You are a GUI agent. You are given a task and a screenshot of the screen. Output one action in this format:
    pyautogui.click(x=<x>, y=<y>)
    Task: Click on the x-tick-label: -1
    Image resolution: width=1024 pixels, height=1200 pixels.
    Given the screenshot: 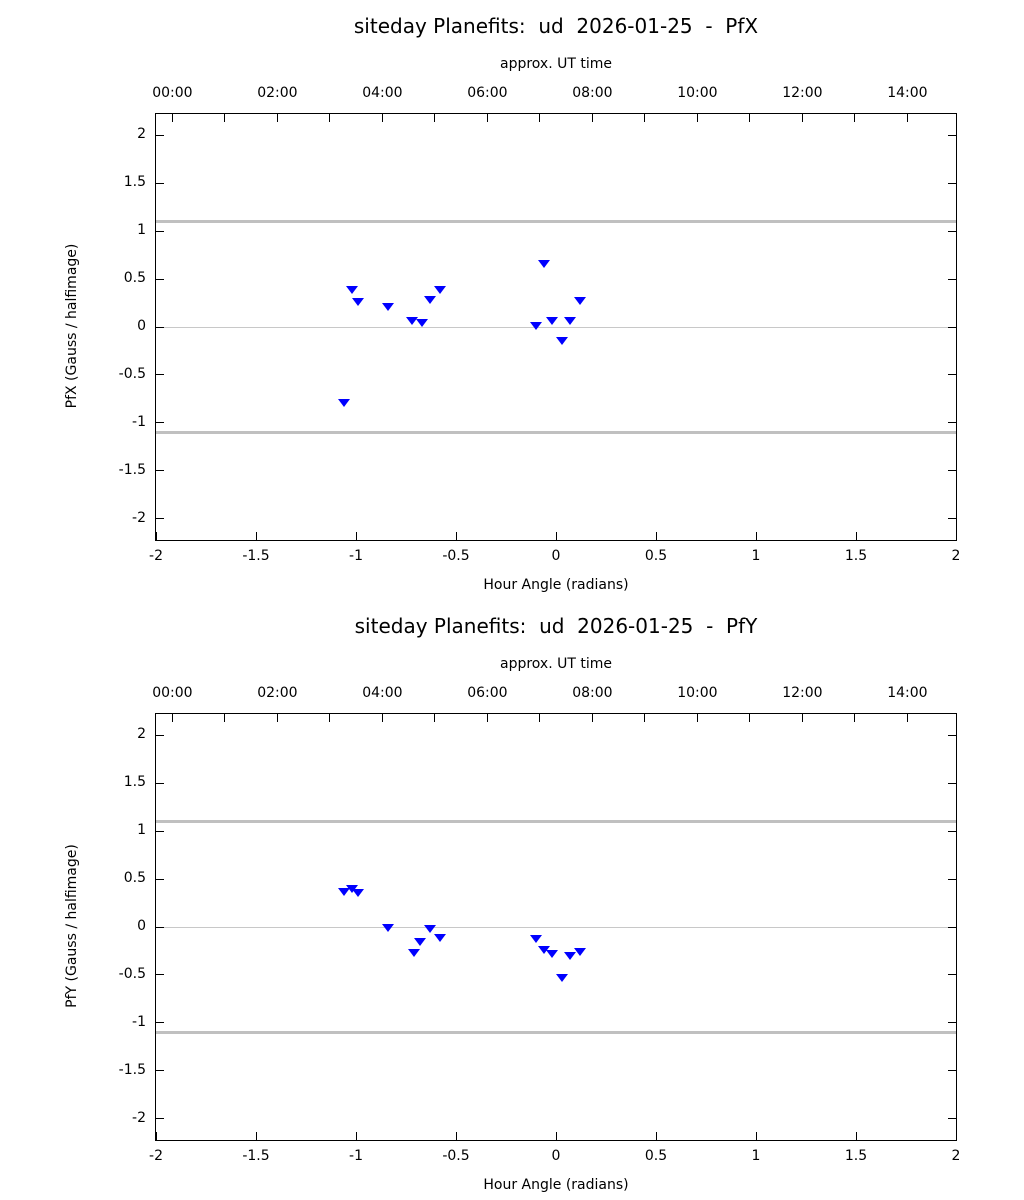 What is the action you would take?
    pyautogui.click(x=356, y=1156)
    